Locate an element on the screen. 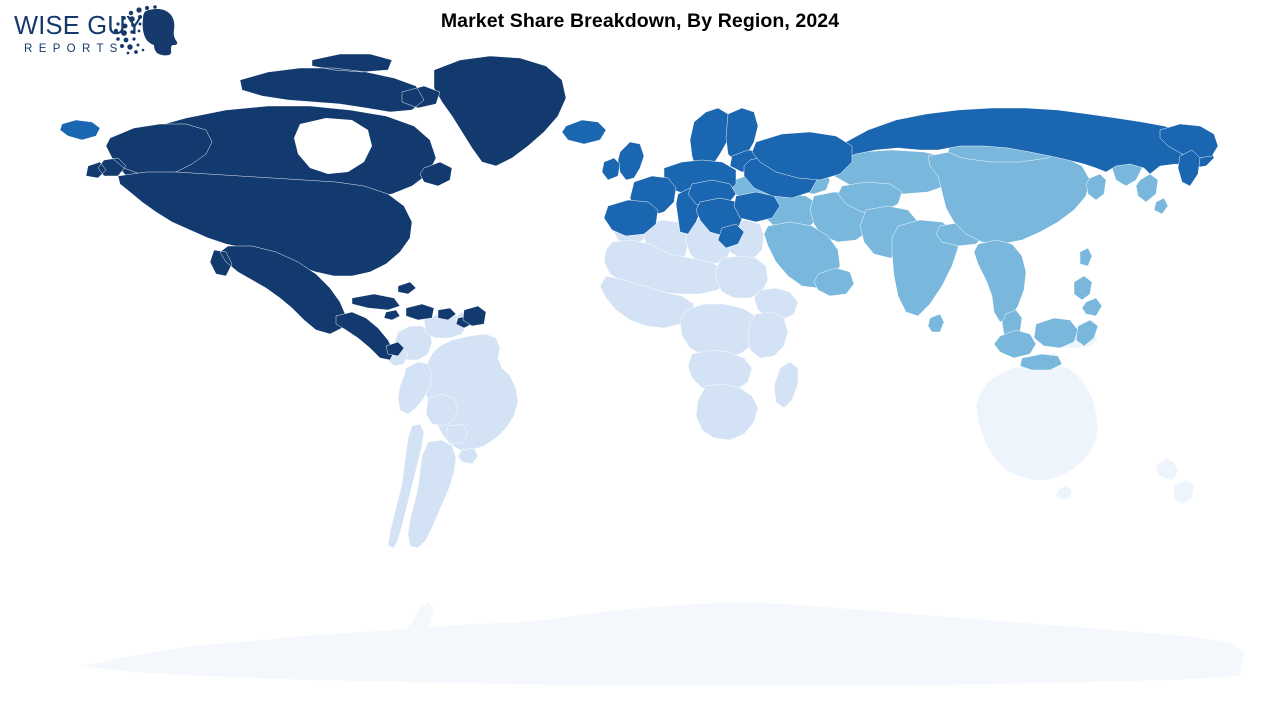 The height and width of the screenshot is (720, 1280). country-newfoundland is located at coordinates (436, 174).